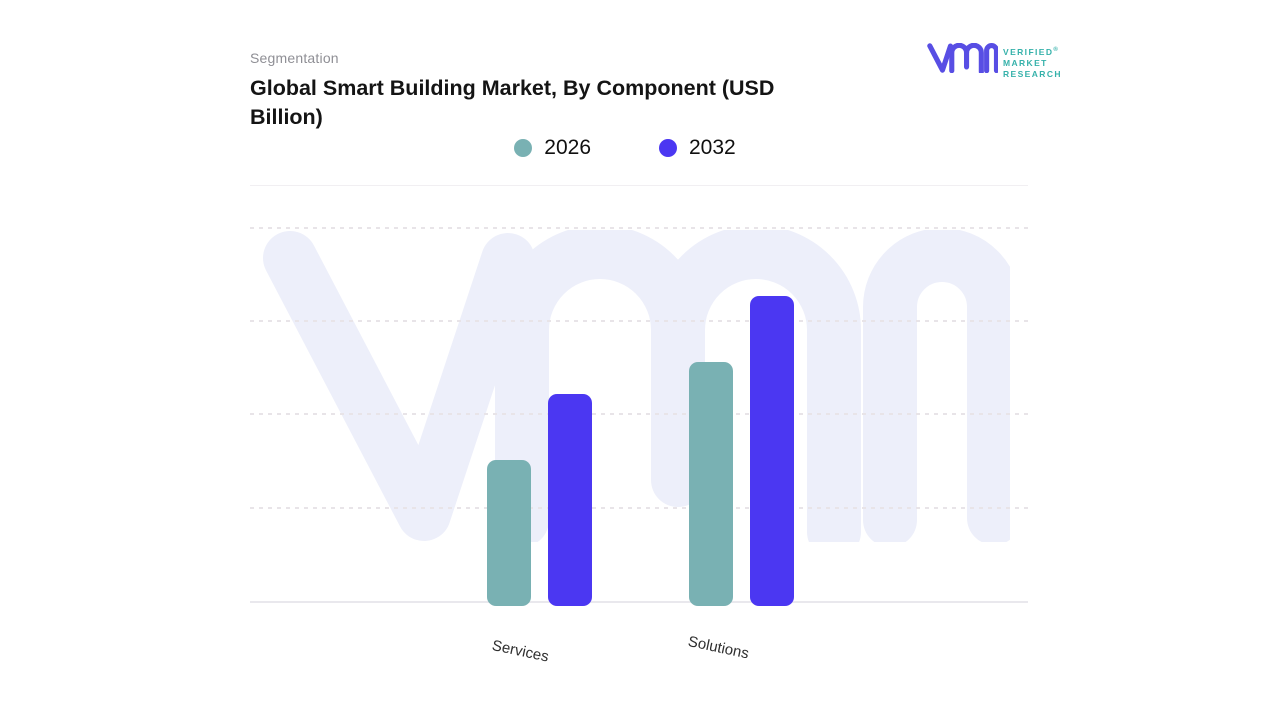 The image size is (1280, 720). What do you see at coordinates (1025, 63) in the screenshot?
I see `logo-line-market: MARKET` at bounding box center [1025, 63].